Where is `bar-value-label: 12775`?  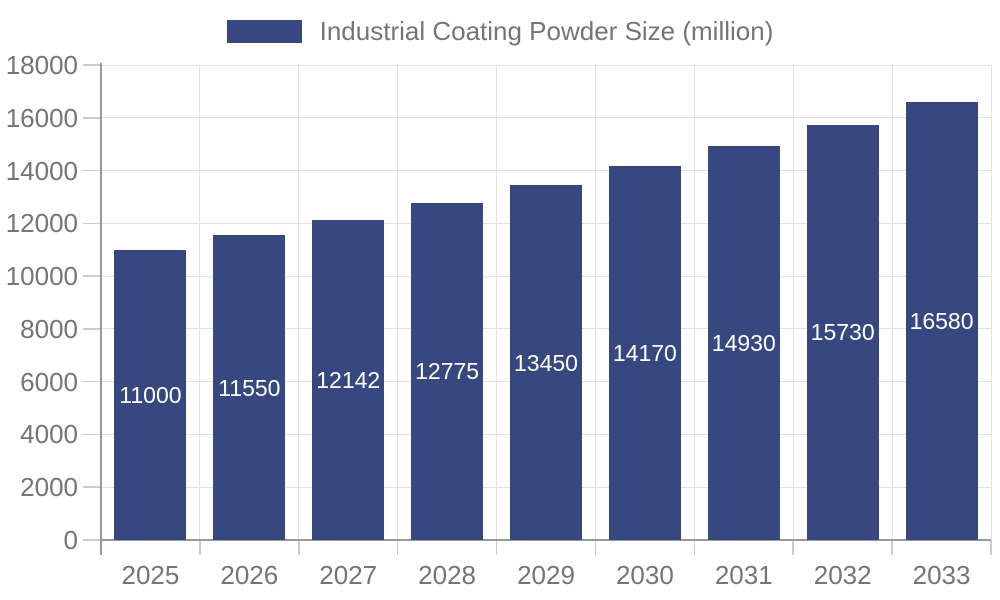
bar-value-label: 12775 is located at coordinates (447, 371).